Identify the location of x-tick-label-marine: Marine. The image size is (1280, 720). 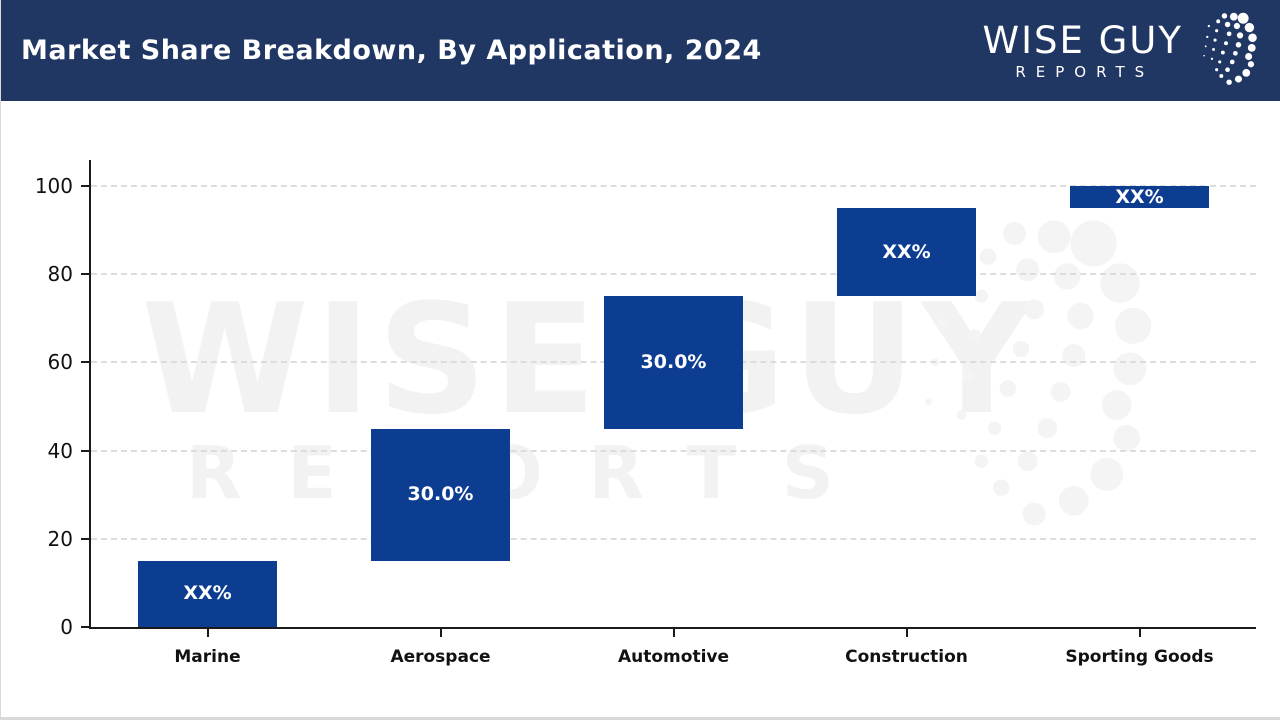
(207, 657).